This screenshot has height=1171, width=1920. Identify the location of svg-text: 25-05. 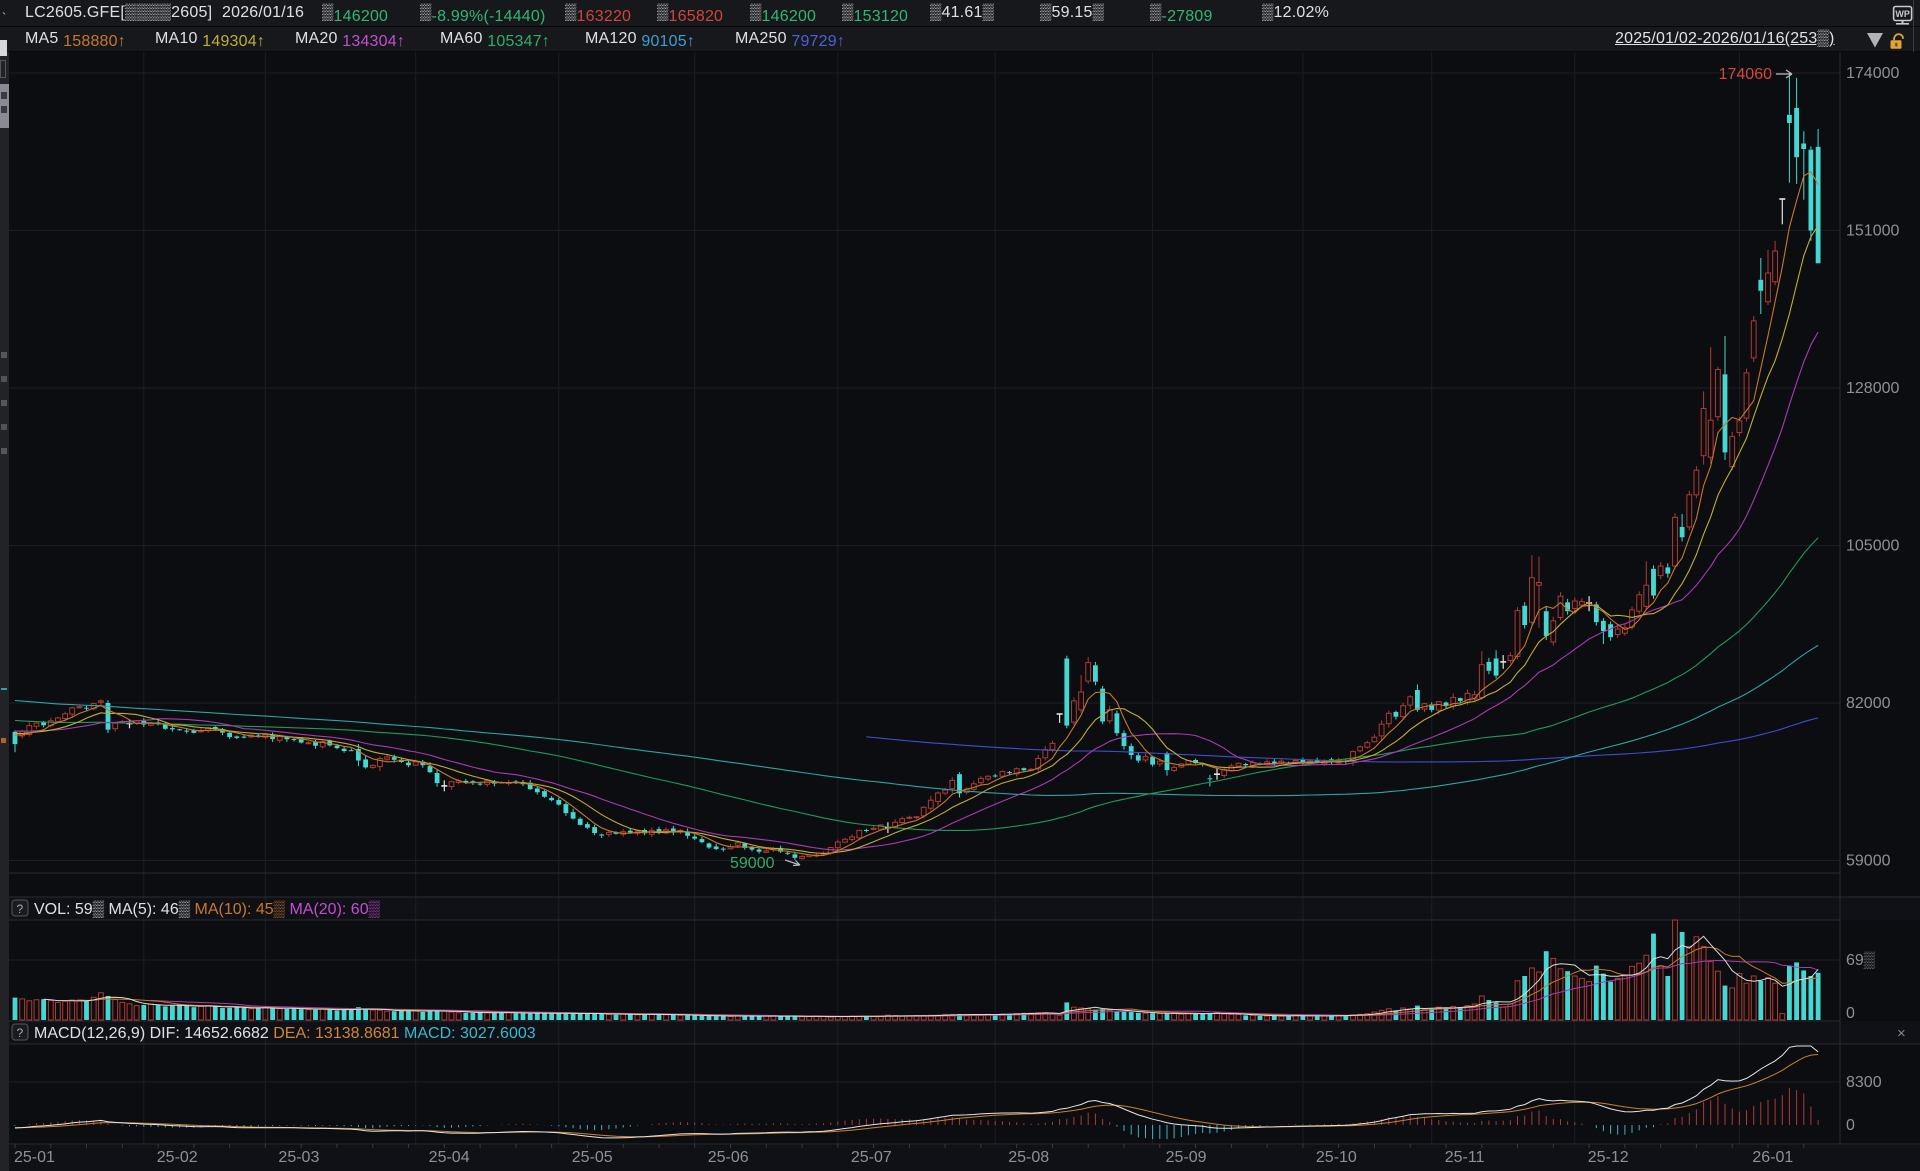
(592, 1157).